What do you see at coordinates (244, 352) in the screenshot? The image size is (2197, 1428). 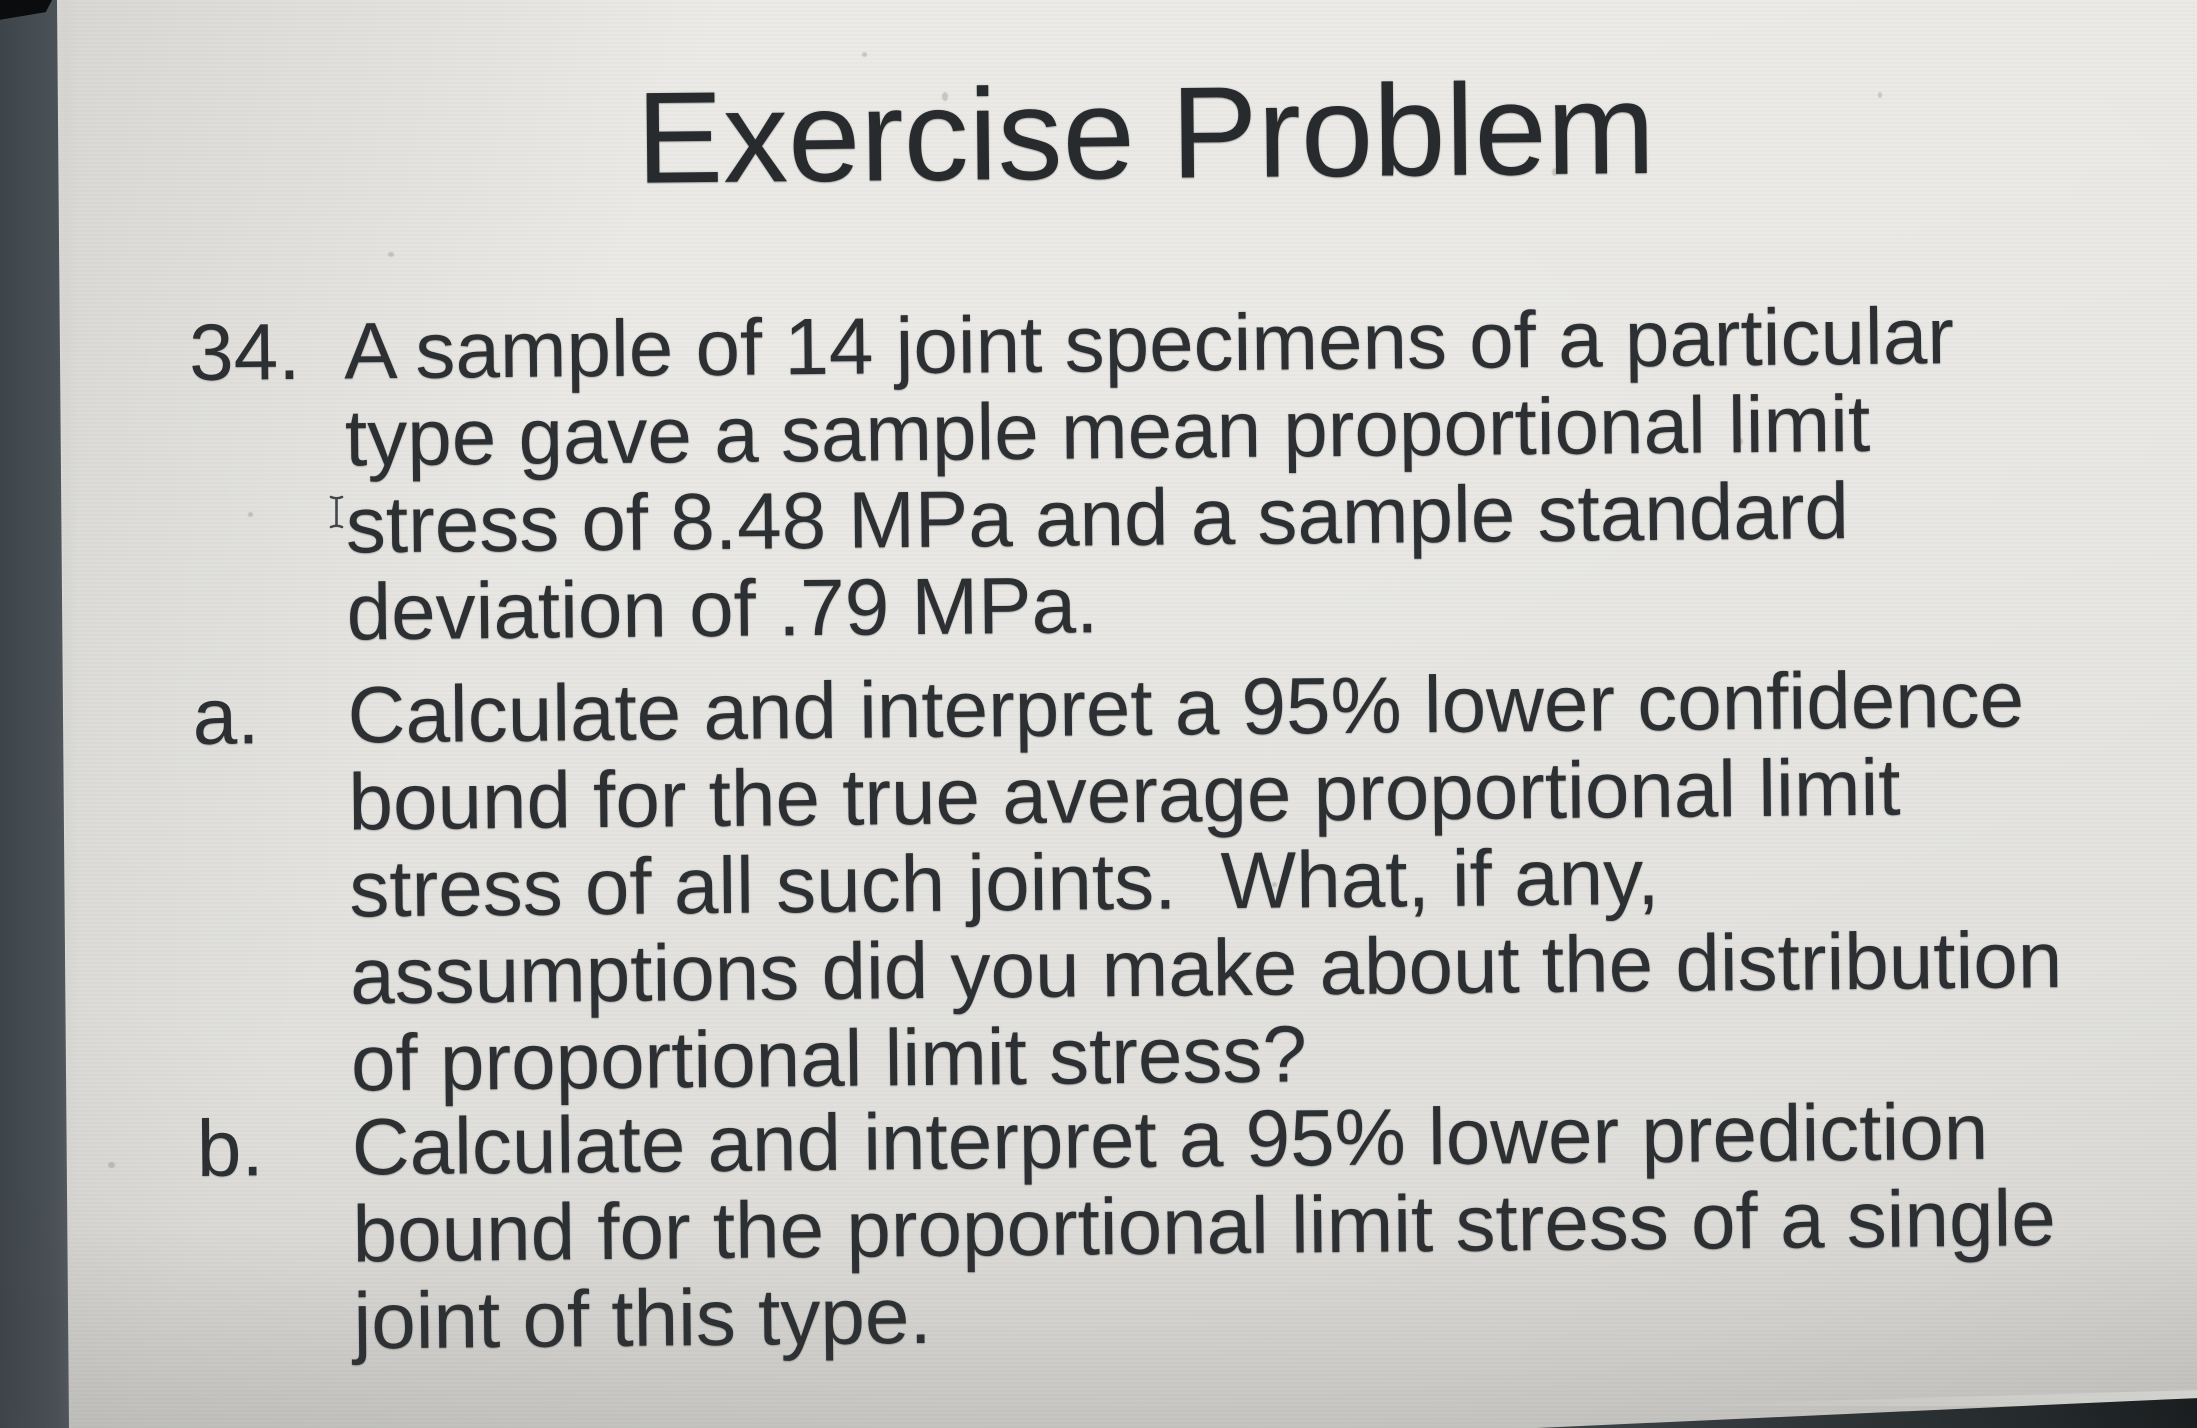 I see `problem-number: 34.` at bounding box center [244, 352].